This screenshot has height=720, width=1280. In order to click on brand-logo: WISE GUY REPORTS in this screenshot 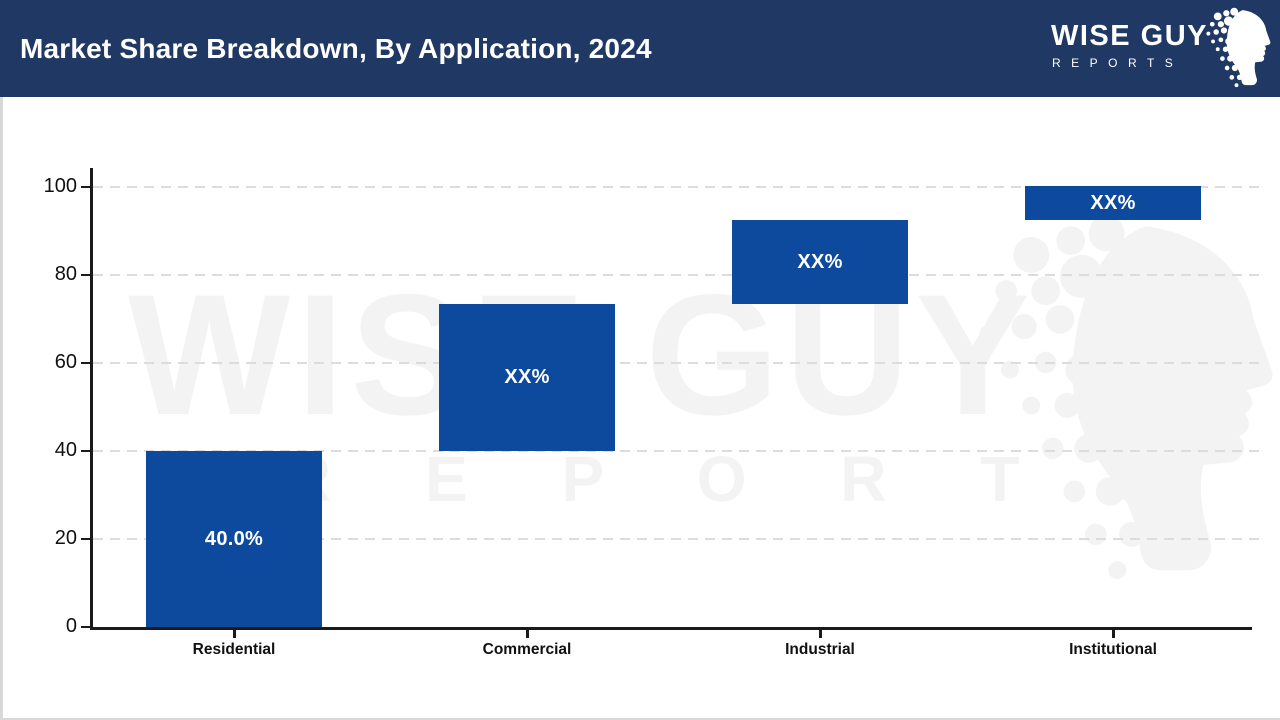, I will do `click(1161, 49)`.